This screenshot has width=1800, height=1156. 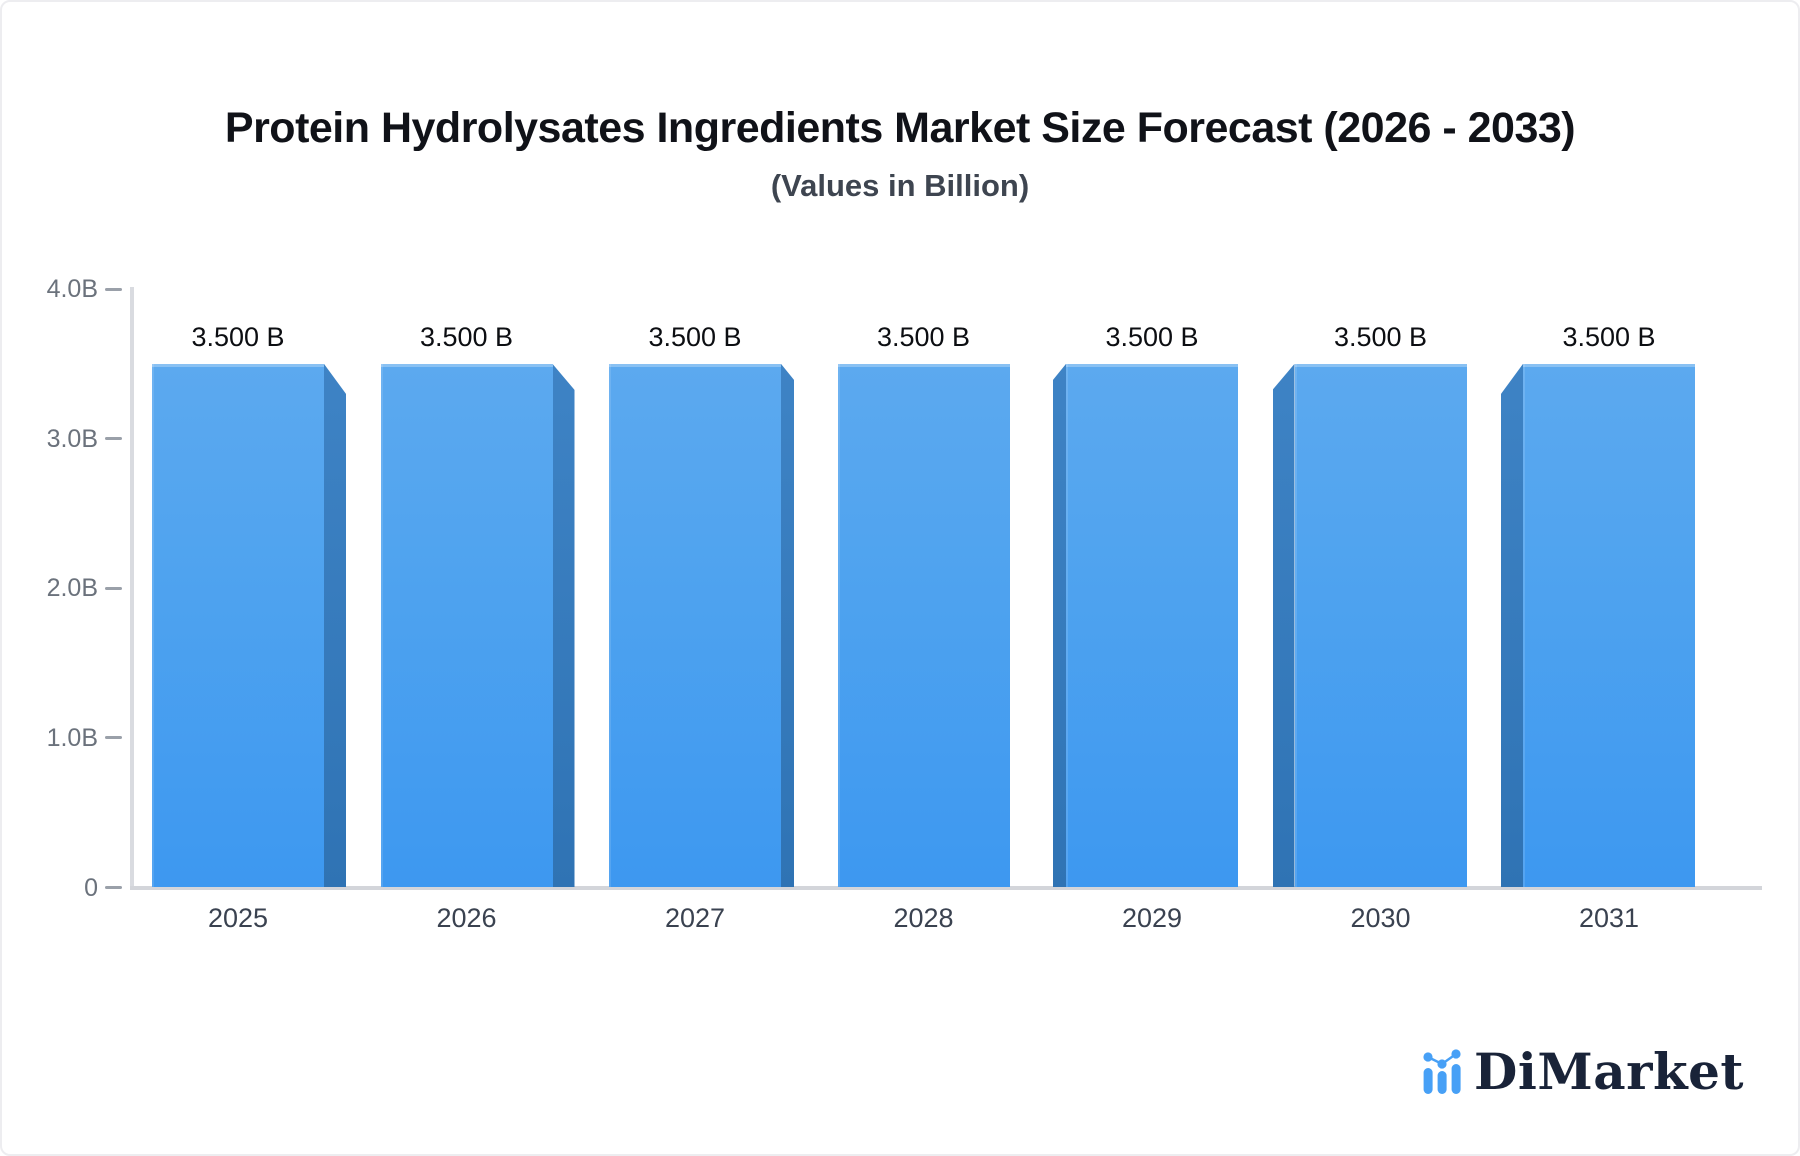 What do you see at coordinates (238, 918) in the screenshot?
I see `x-axis-label: 2025` at bounding box center [238, 918].